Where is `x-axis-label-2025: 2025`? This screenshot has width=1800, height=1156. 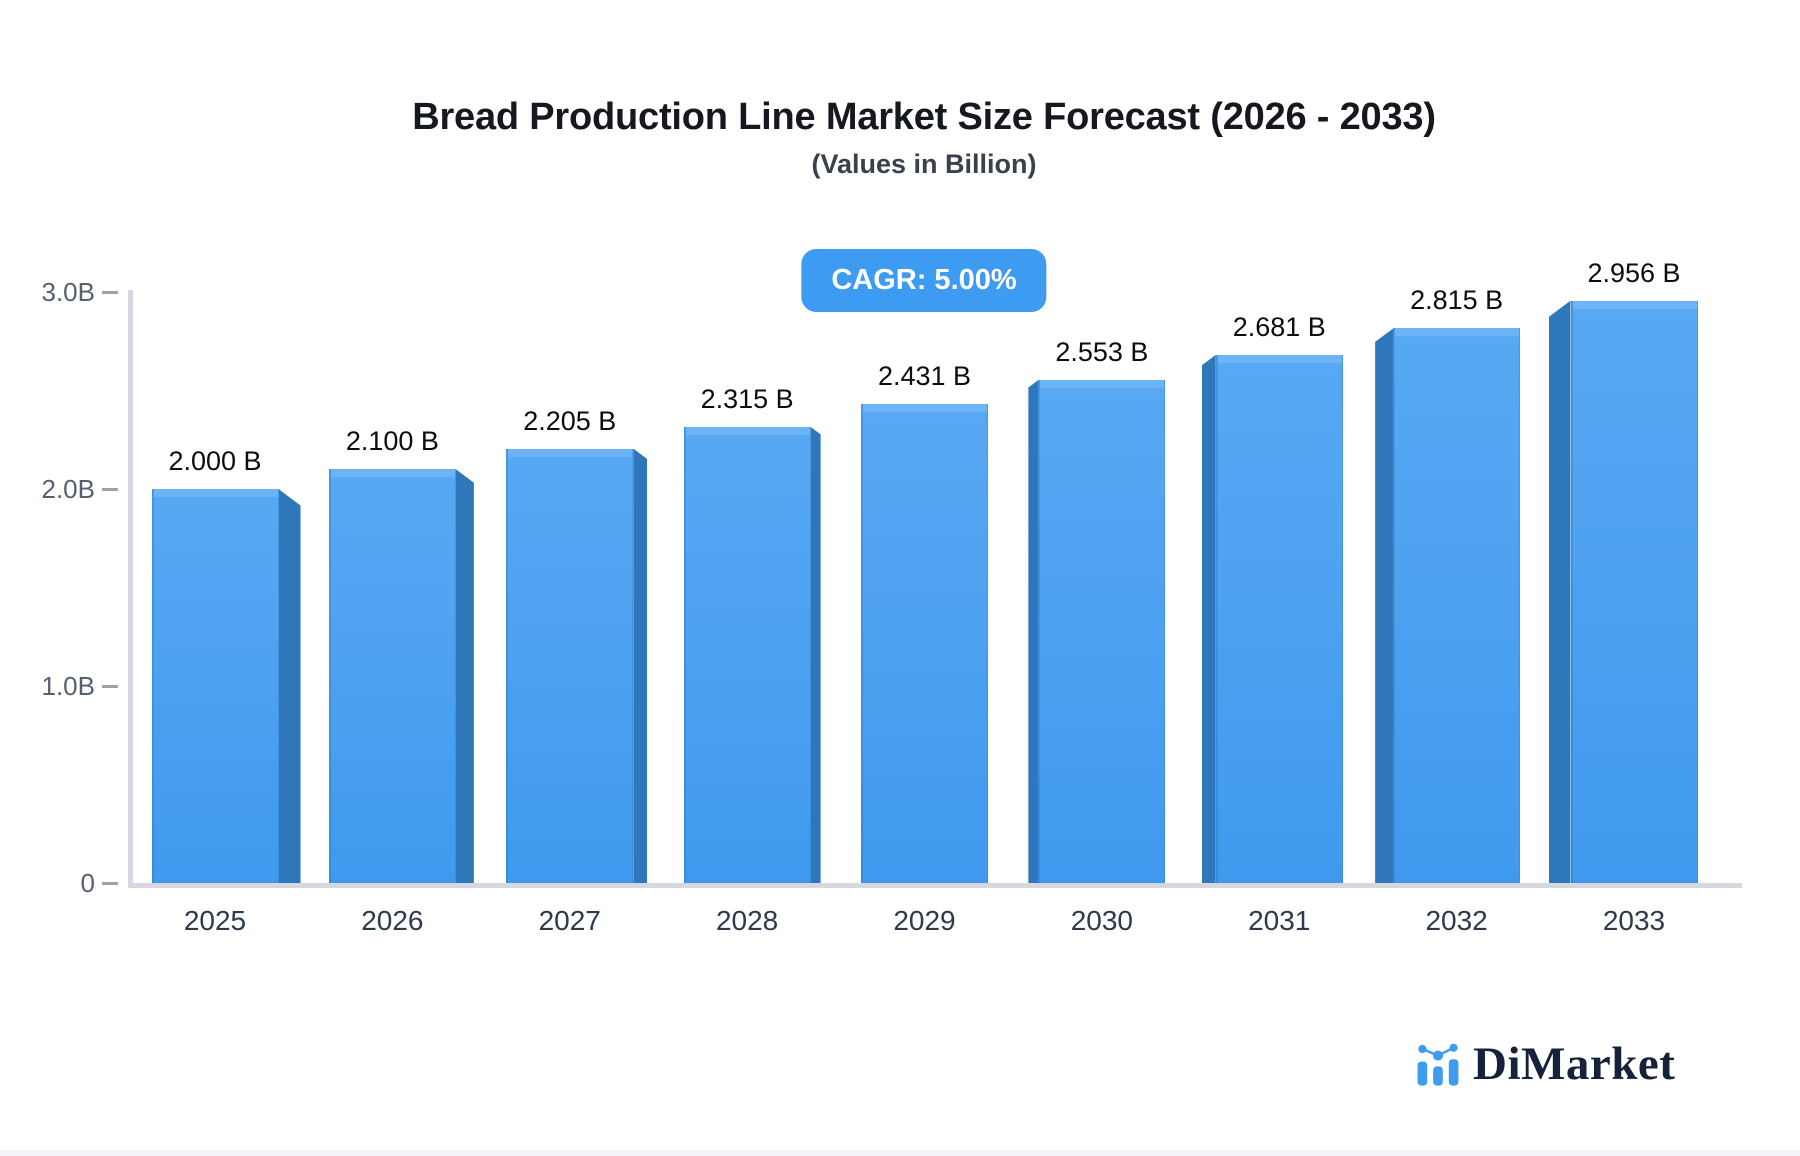 x-axis-label-2025: 2025 is located at coordinates (215, 920).